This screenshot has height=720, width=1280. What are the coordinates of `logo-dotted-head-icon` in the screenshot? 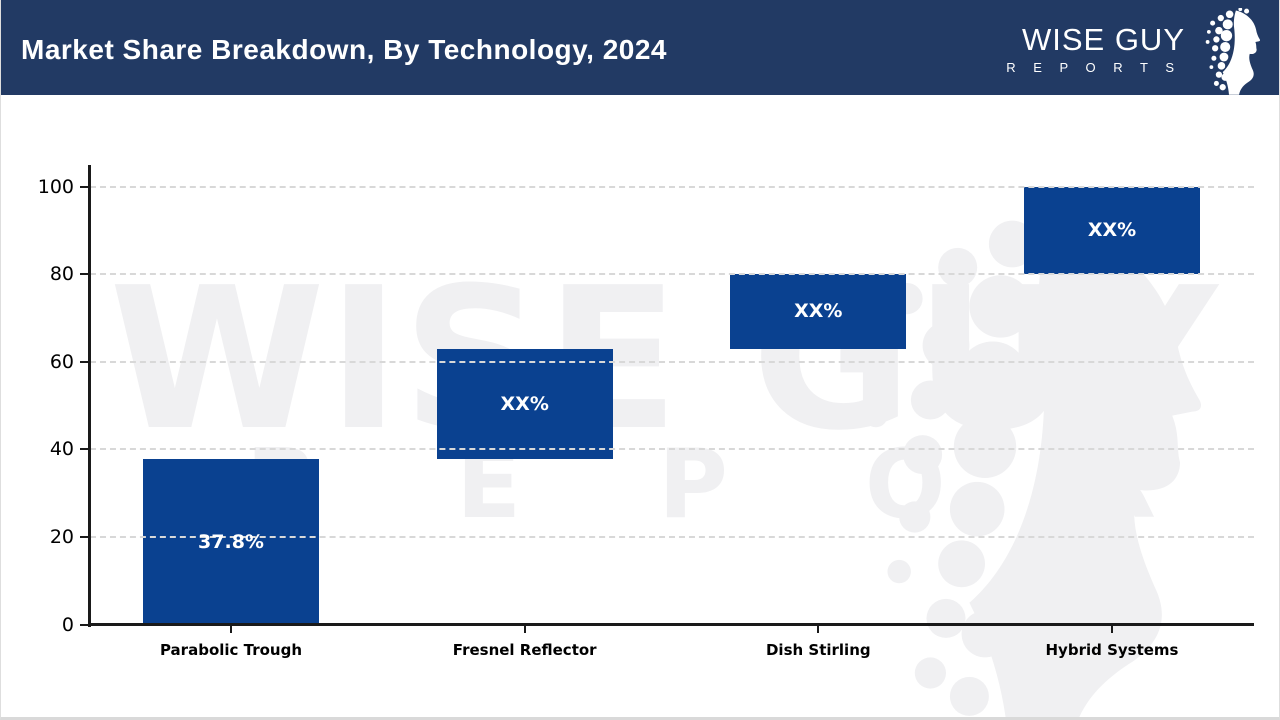 It's located at (1233, 51).